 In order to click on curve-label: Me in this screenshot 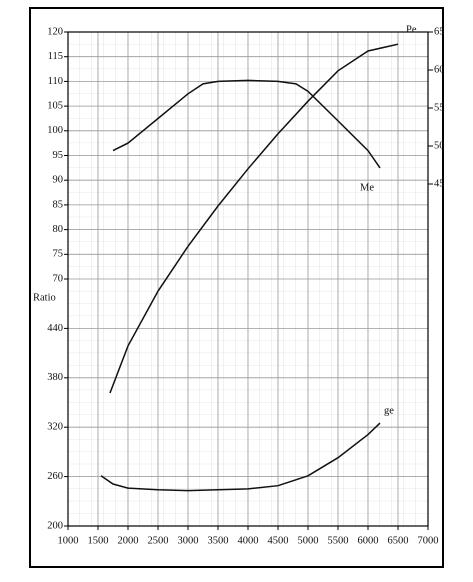, I will do `click(367, 187)`.